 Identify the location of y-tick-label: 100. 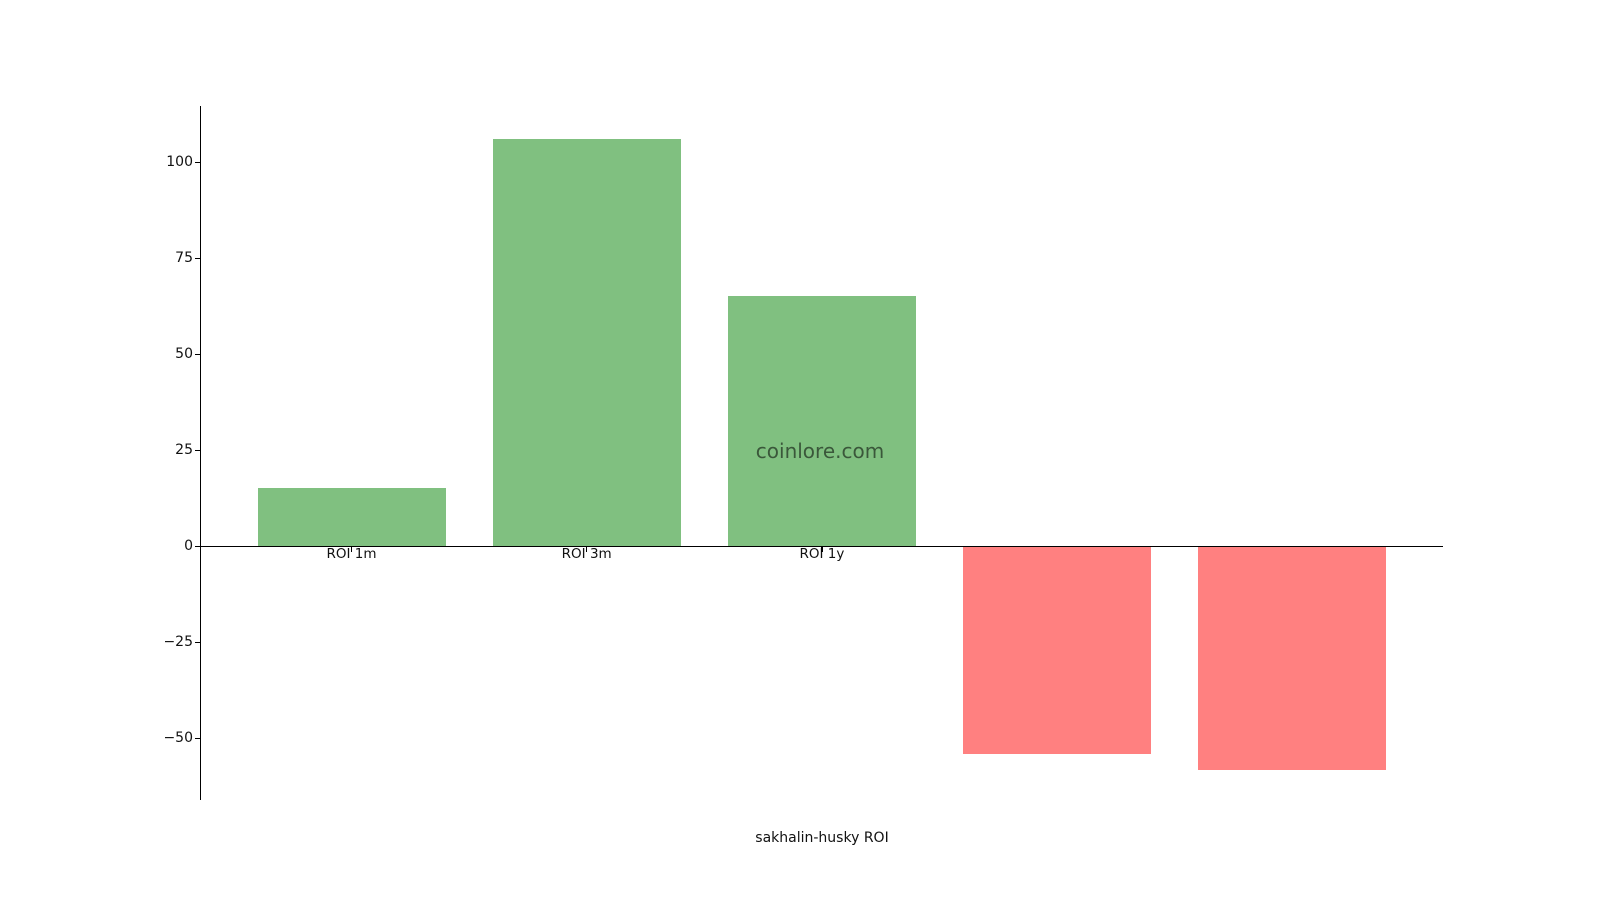
(179, 162).